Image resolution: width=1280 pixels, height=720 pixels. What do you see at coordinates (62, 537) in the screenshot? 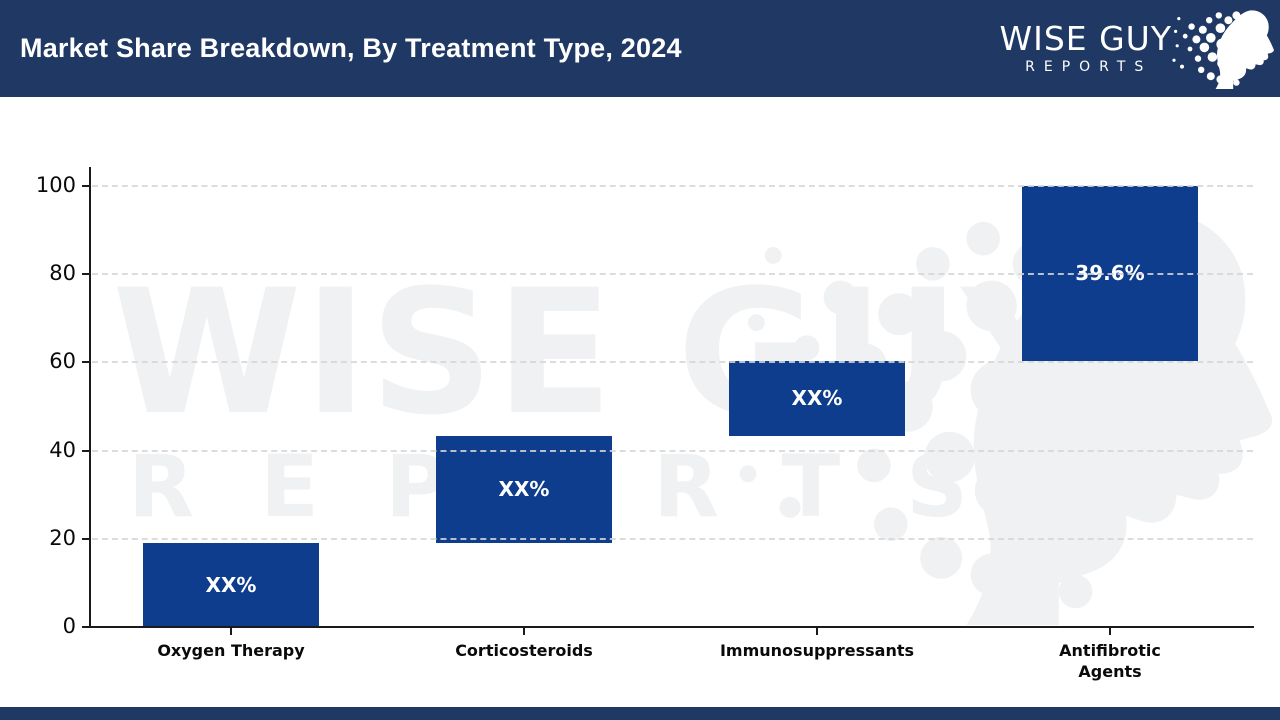
I see `y-tick-label-20: 20` at bounding box center [62, 537].